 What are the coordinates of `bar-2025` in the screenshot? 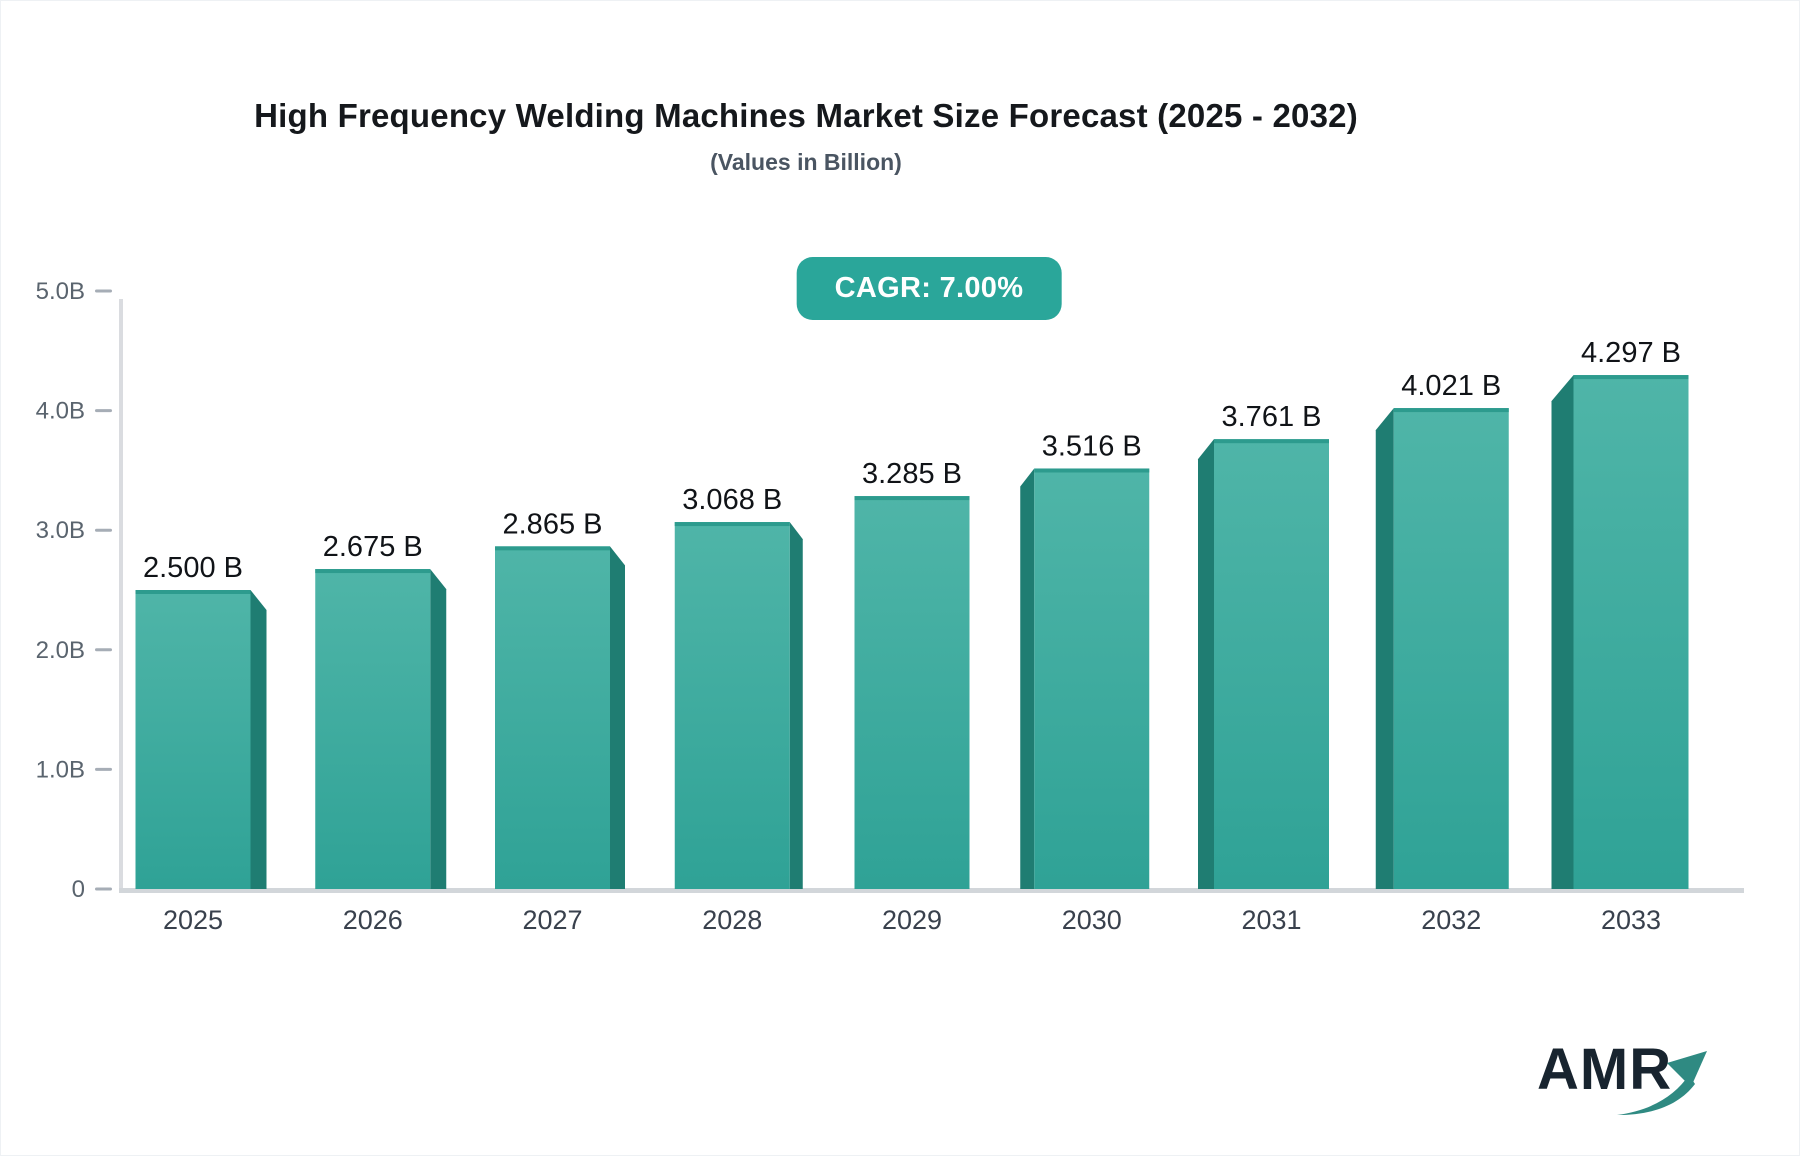 It's located at (201, 739).